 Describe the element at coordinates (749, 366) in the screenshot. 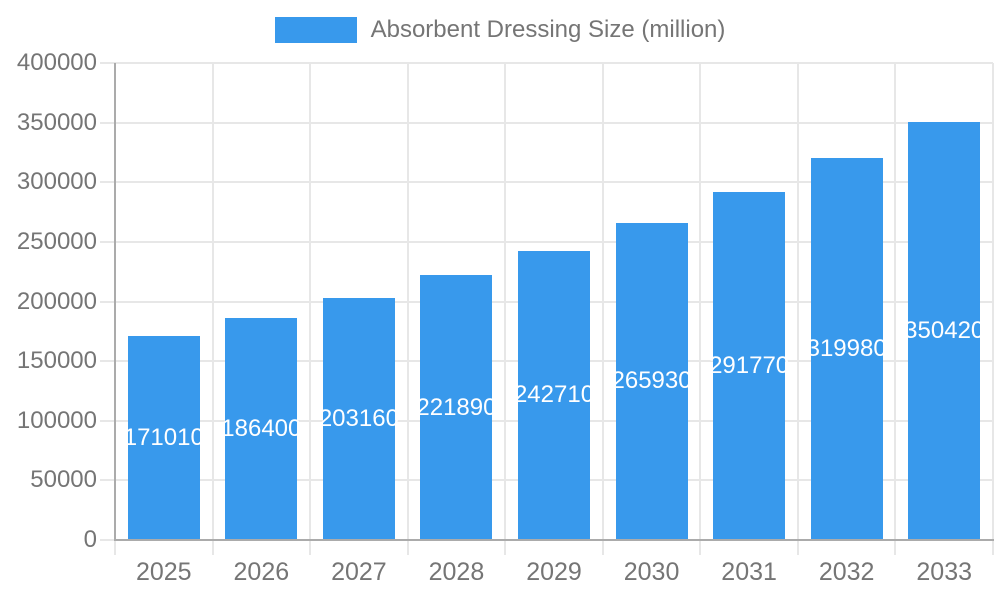

I see `bar-2031` at that location.